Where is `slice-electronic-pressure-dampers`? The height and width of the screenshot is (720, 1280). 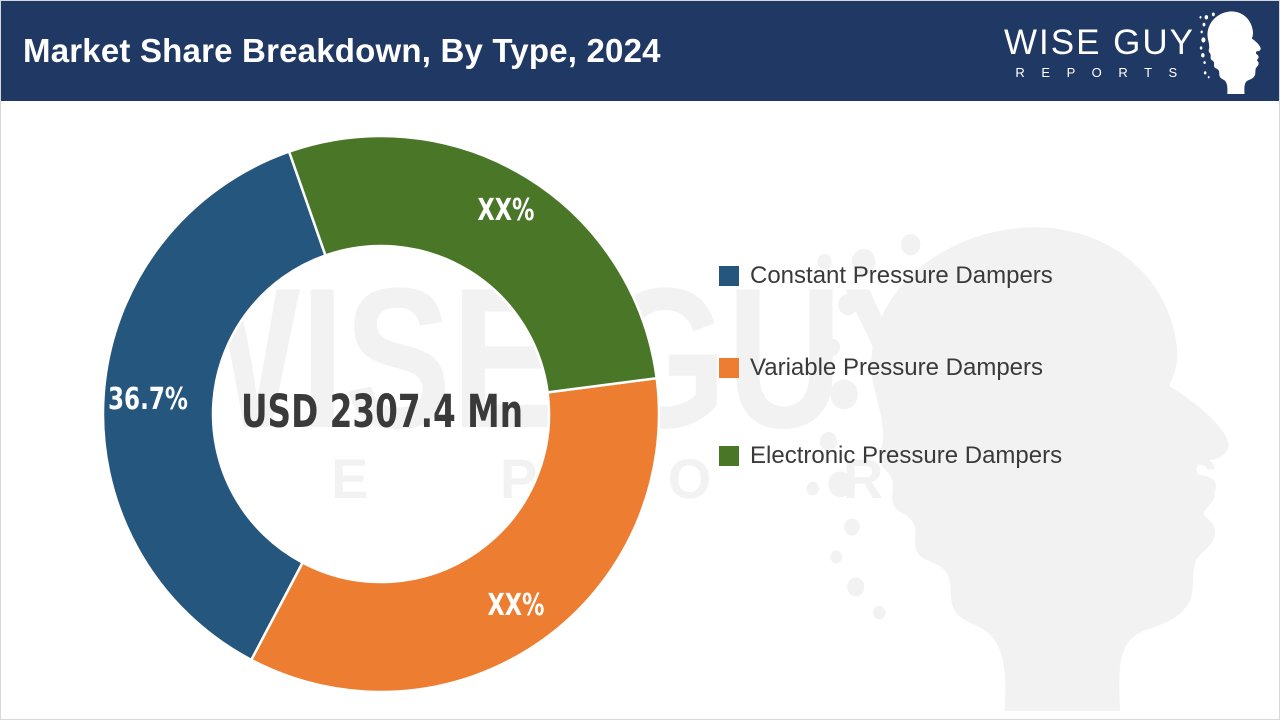 slice-electronic-pressure-dampers is located at coordinates (472, 264).